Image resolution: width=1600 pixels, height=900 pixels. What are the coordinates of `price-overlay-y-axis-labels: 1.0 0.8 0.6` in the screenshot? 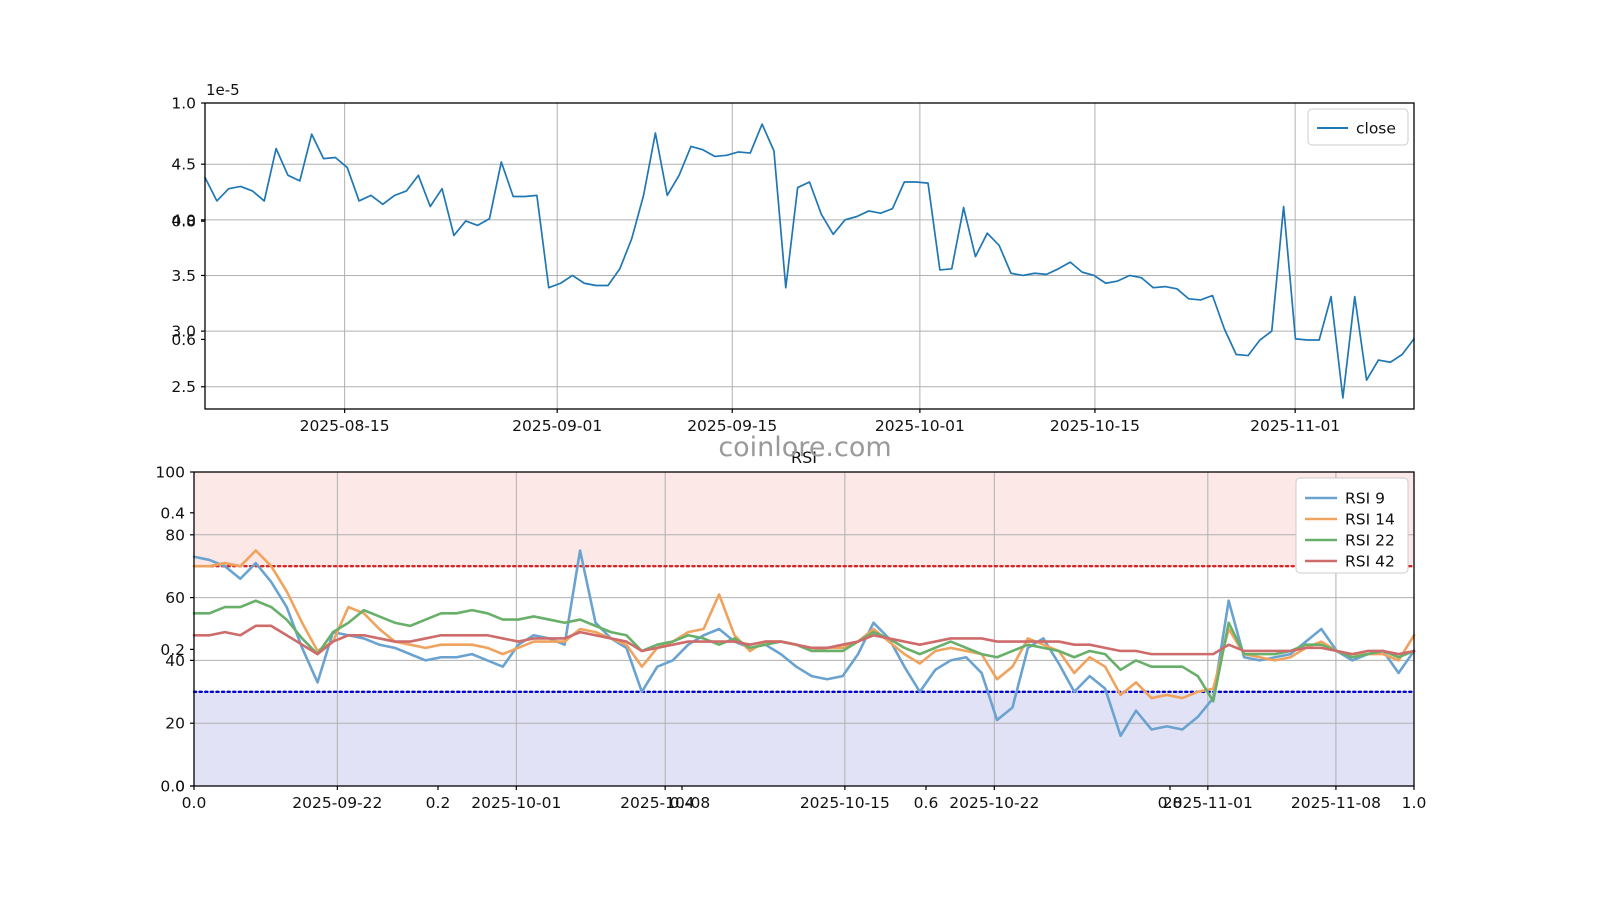 It's located at (188, 222).